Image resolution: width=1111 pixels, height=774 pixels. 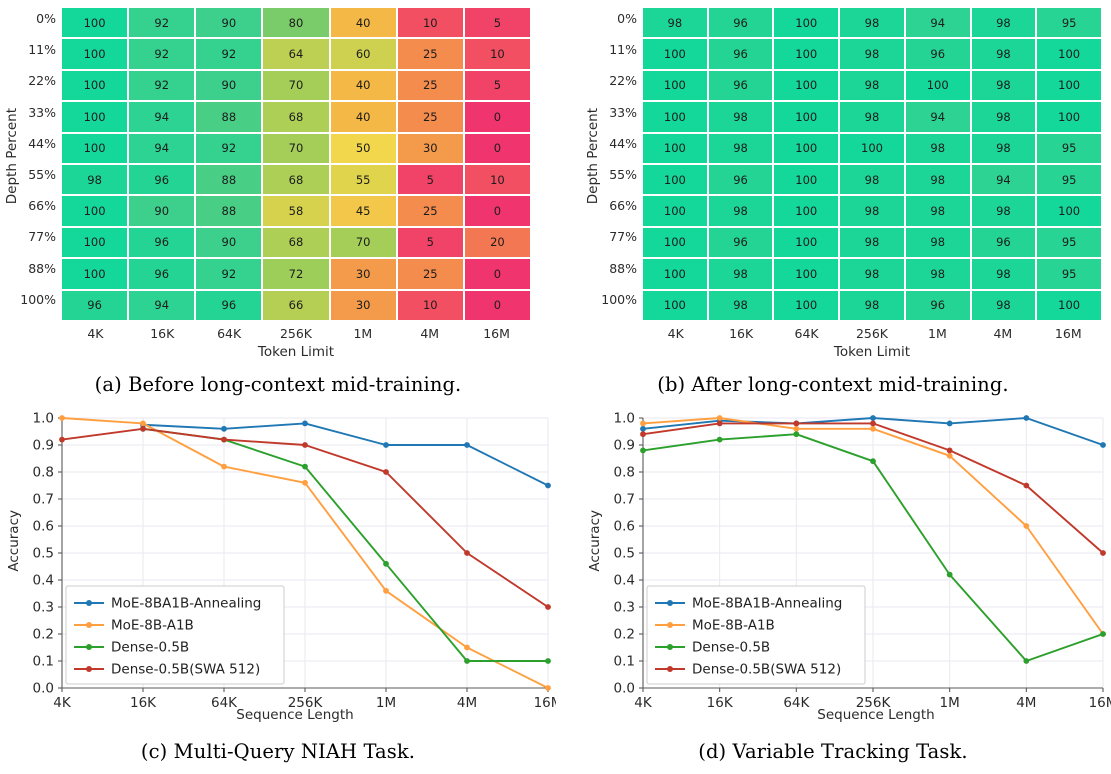 What do you see at coordinates (42, 112) in the screenshot?
I see `heatmap-ytick: 33%` at bounding box center [42, 112].